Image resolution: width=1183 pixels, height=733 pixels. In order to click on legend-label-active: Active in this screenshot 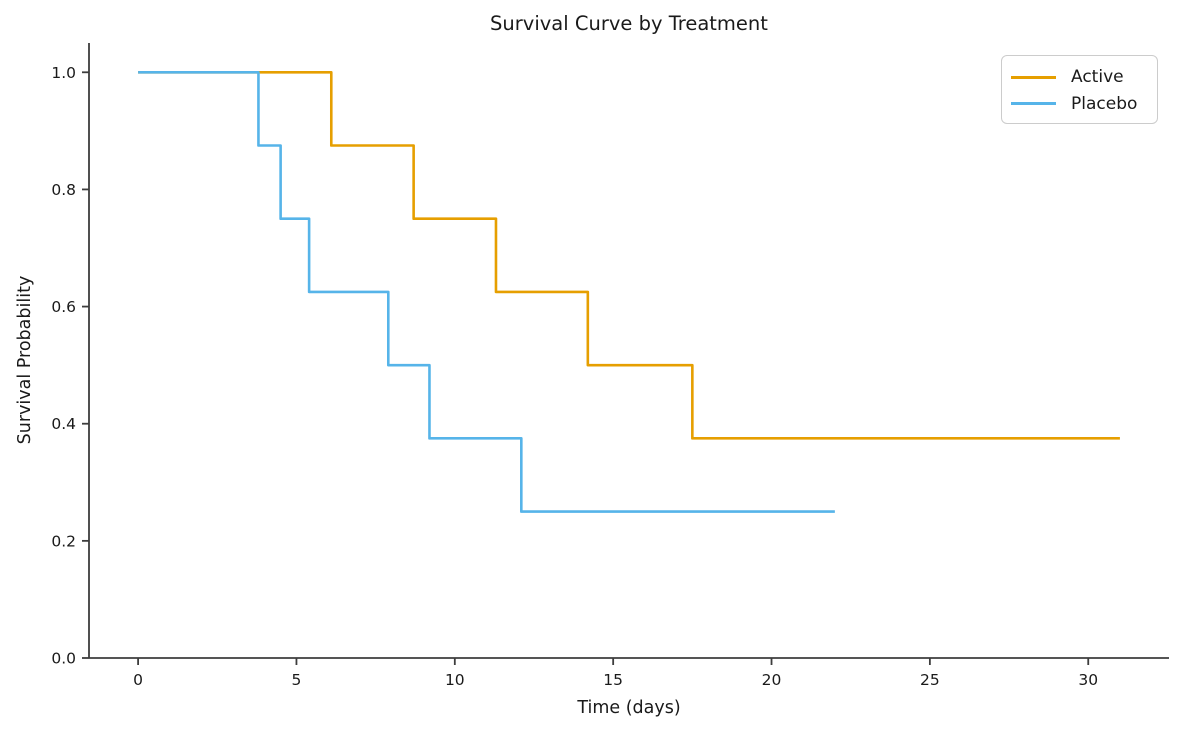, I will do `click(1097, 77)`.